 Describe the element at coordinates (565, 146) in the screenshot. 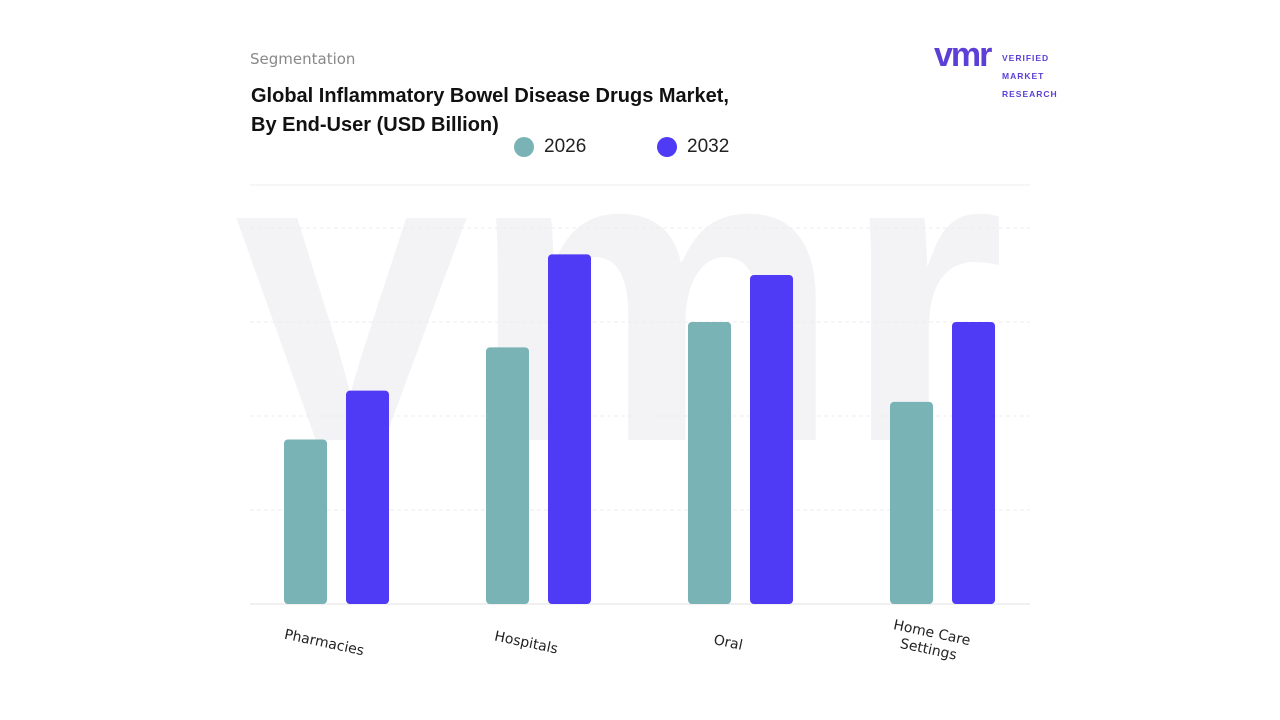

I see `legend-label: 2026` at that location.